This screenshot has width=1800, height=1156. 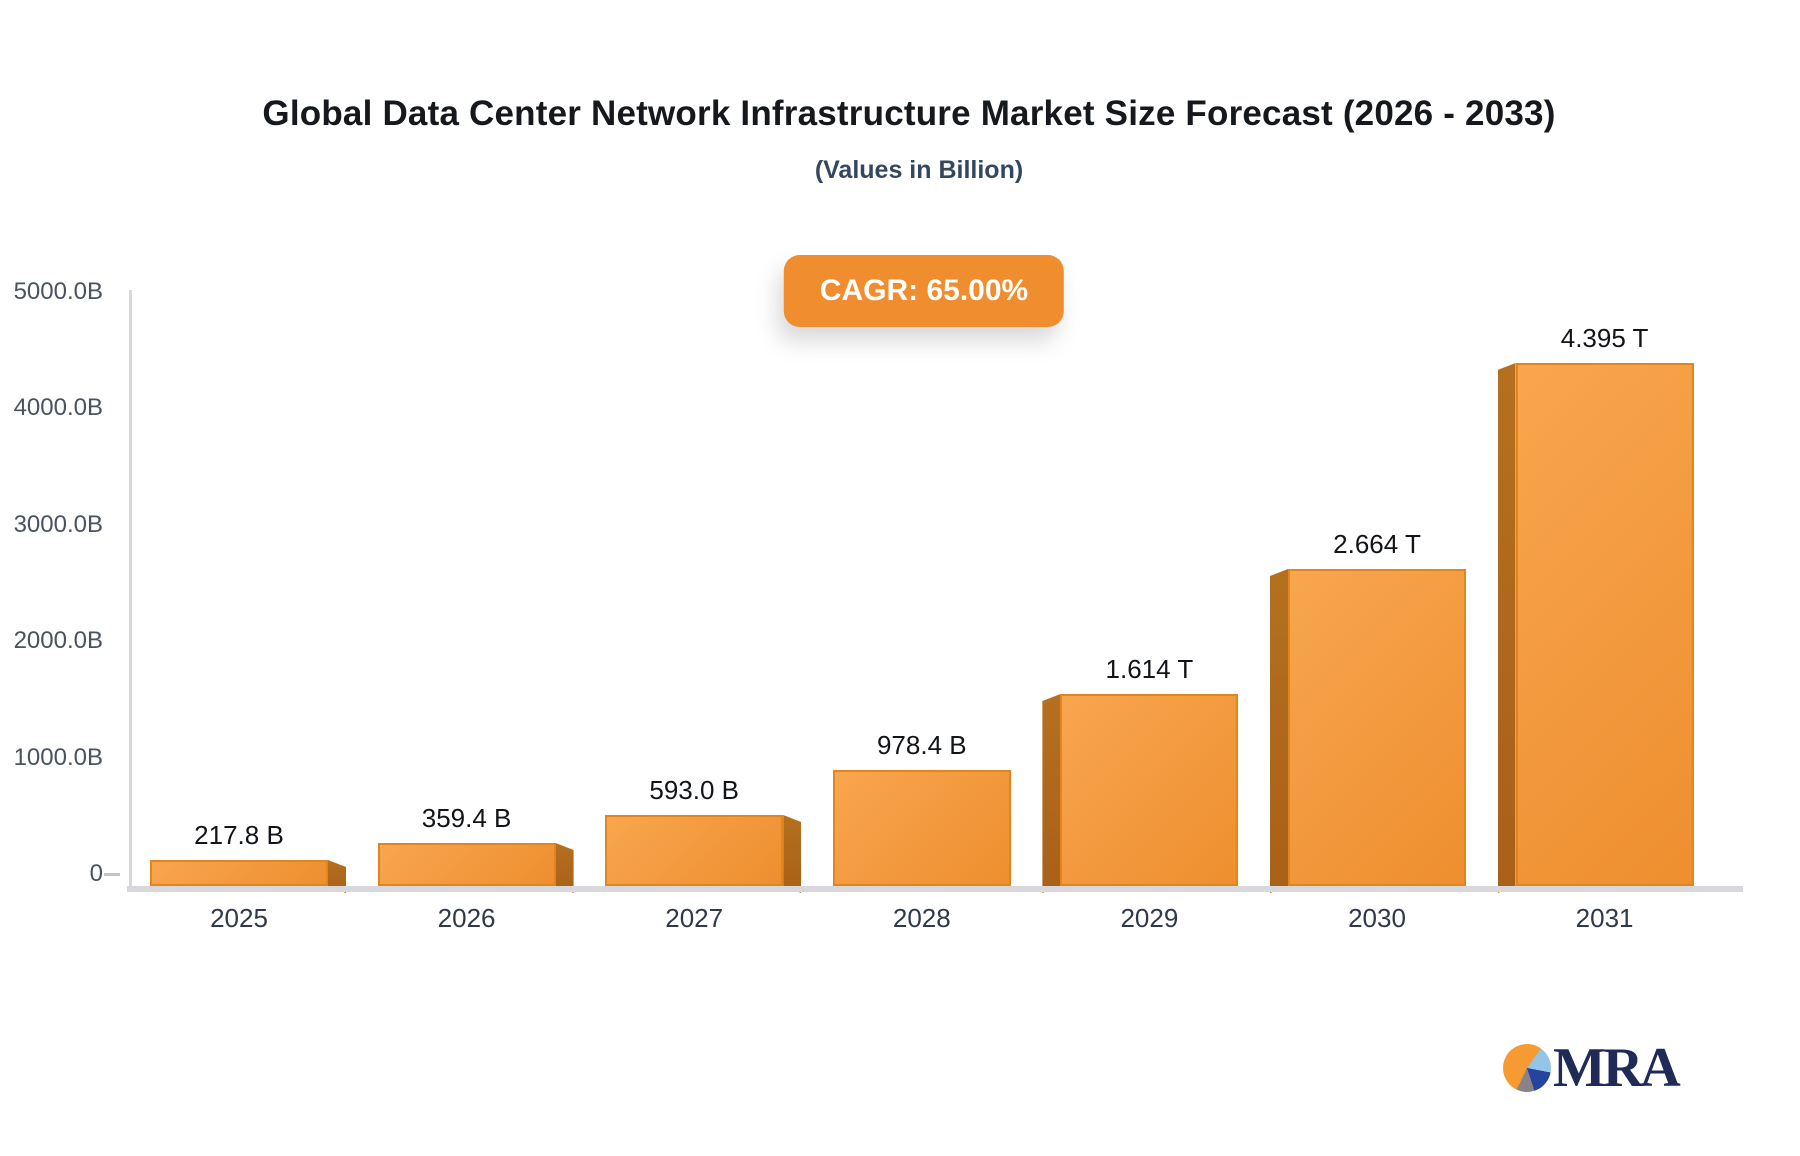 I want to click on x-axis-label-2030: 2030, so click(x=1377, y=918).